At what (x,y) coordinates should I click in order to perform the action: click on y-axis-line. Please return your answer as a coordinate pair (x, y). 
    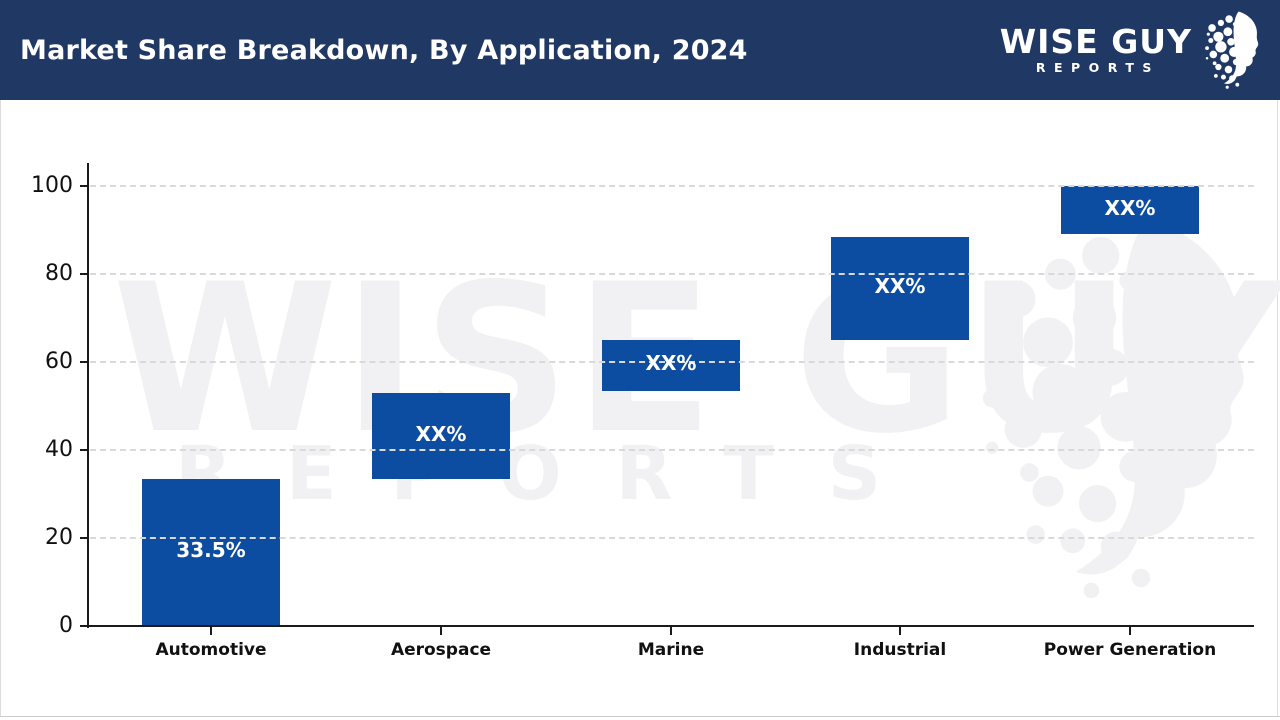
    Looking at the image, I should click on (88, 395).